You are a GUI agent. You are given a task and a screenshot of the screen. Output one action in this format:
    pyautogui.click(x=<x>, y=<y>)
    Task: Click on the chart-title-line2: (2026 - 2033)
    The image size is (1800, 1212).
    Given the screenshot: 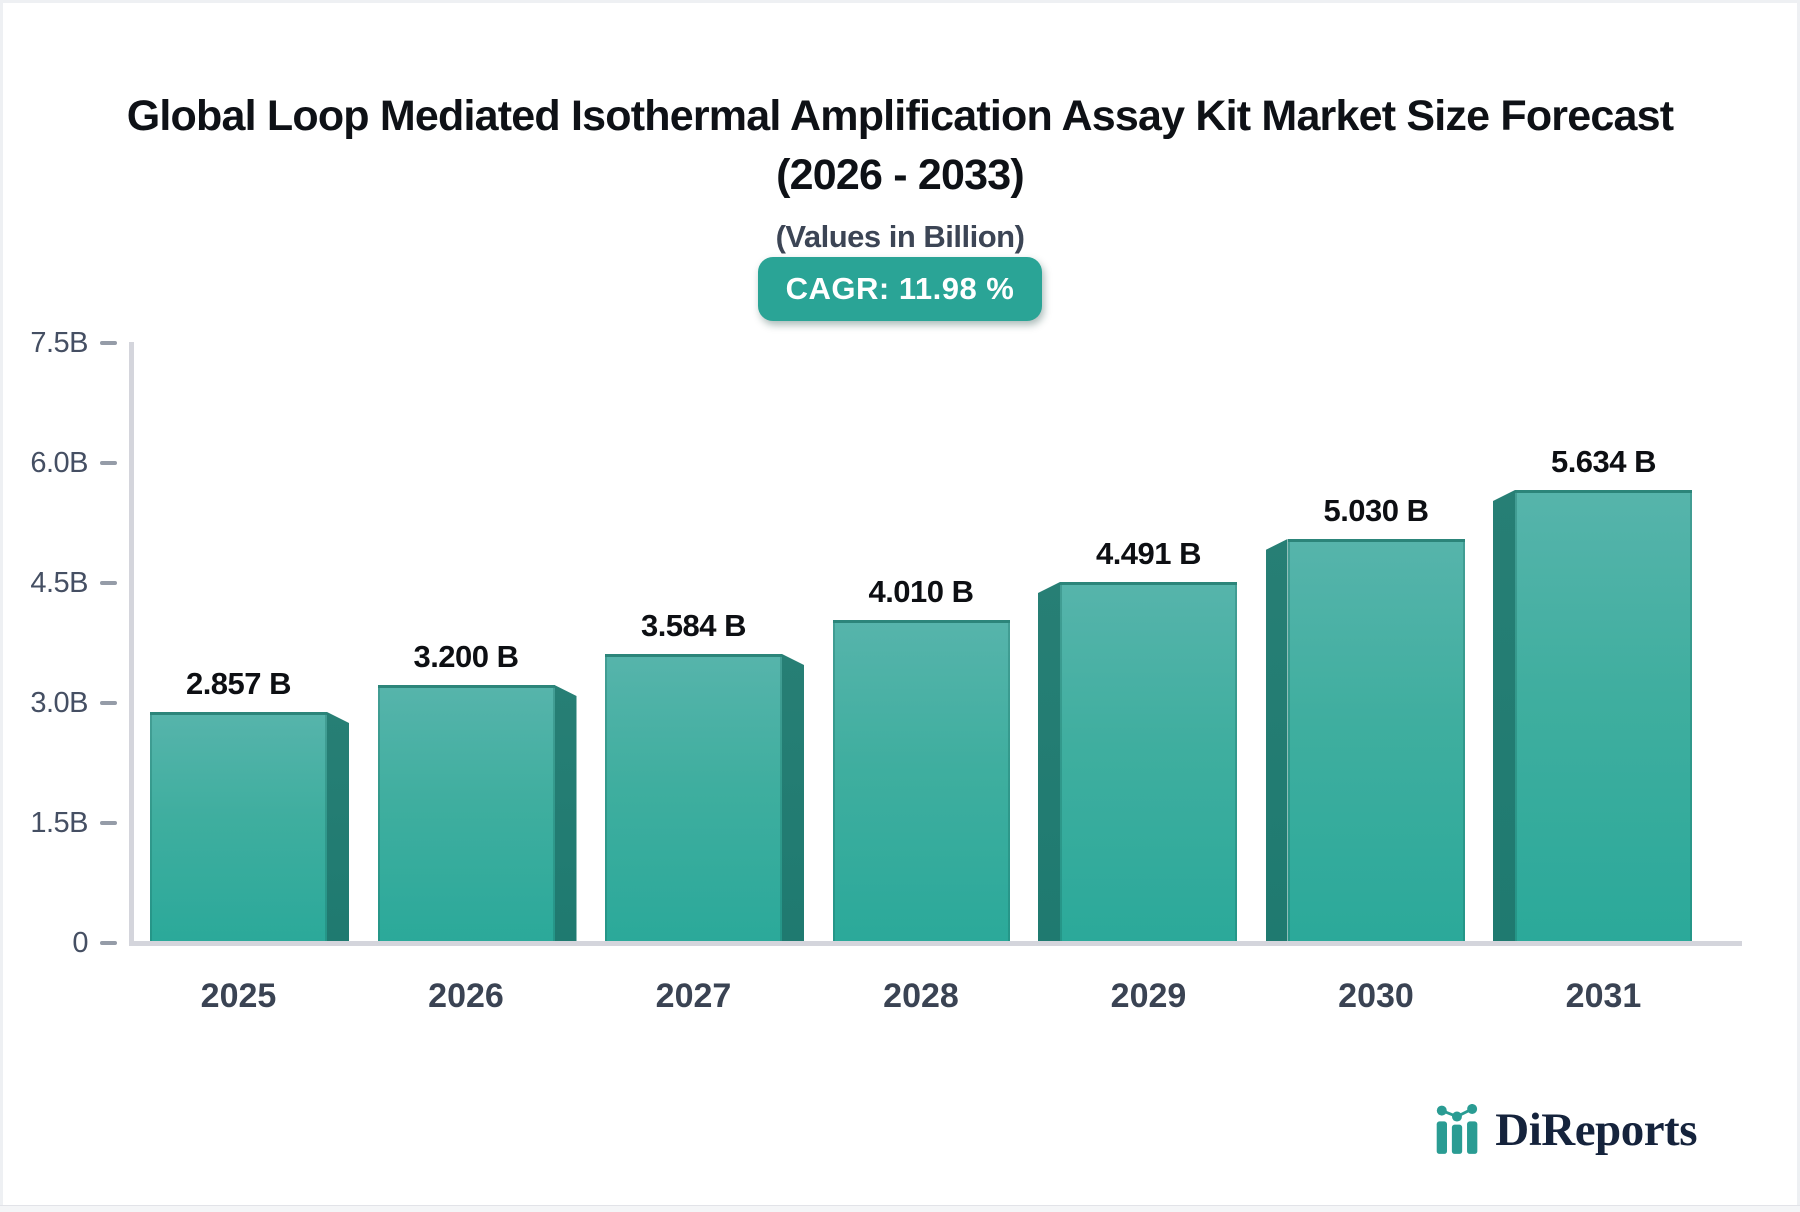 What is the action you would take?
    pyautogui.click(x=900, y=175)
    